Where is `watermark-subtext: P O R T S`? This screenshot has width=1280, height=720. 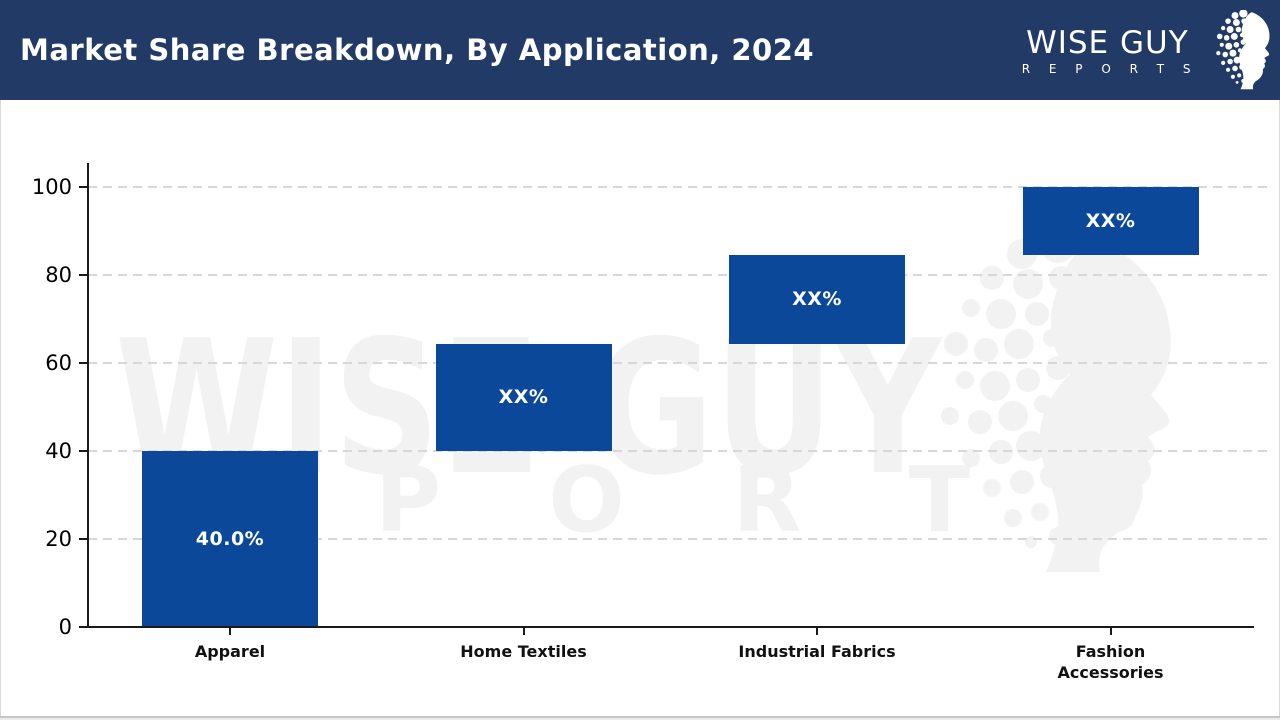
watermark-subtext: P O R T S is located at coordinates (778, 500).